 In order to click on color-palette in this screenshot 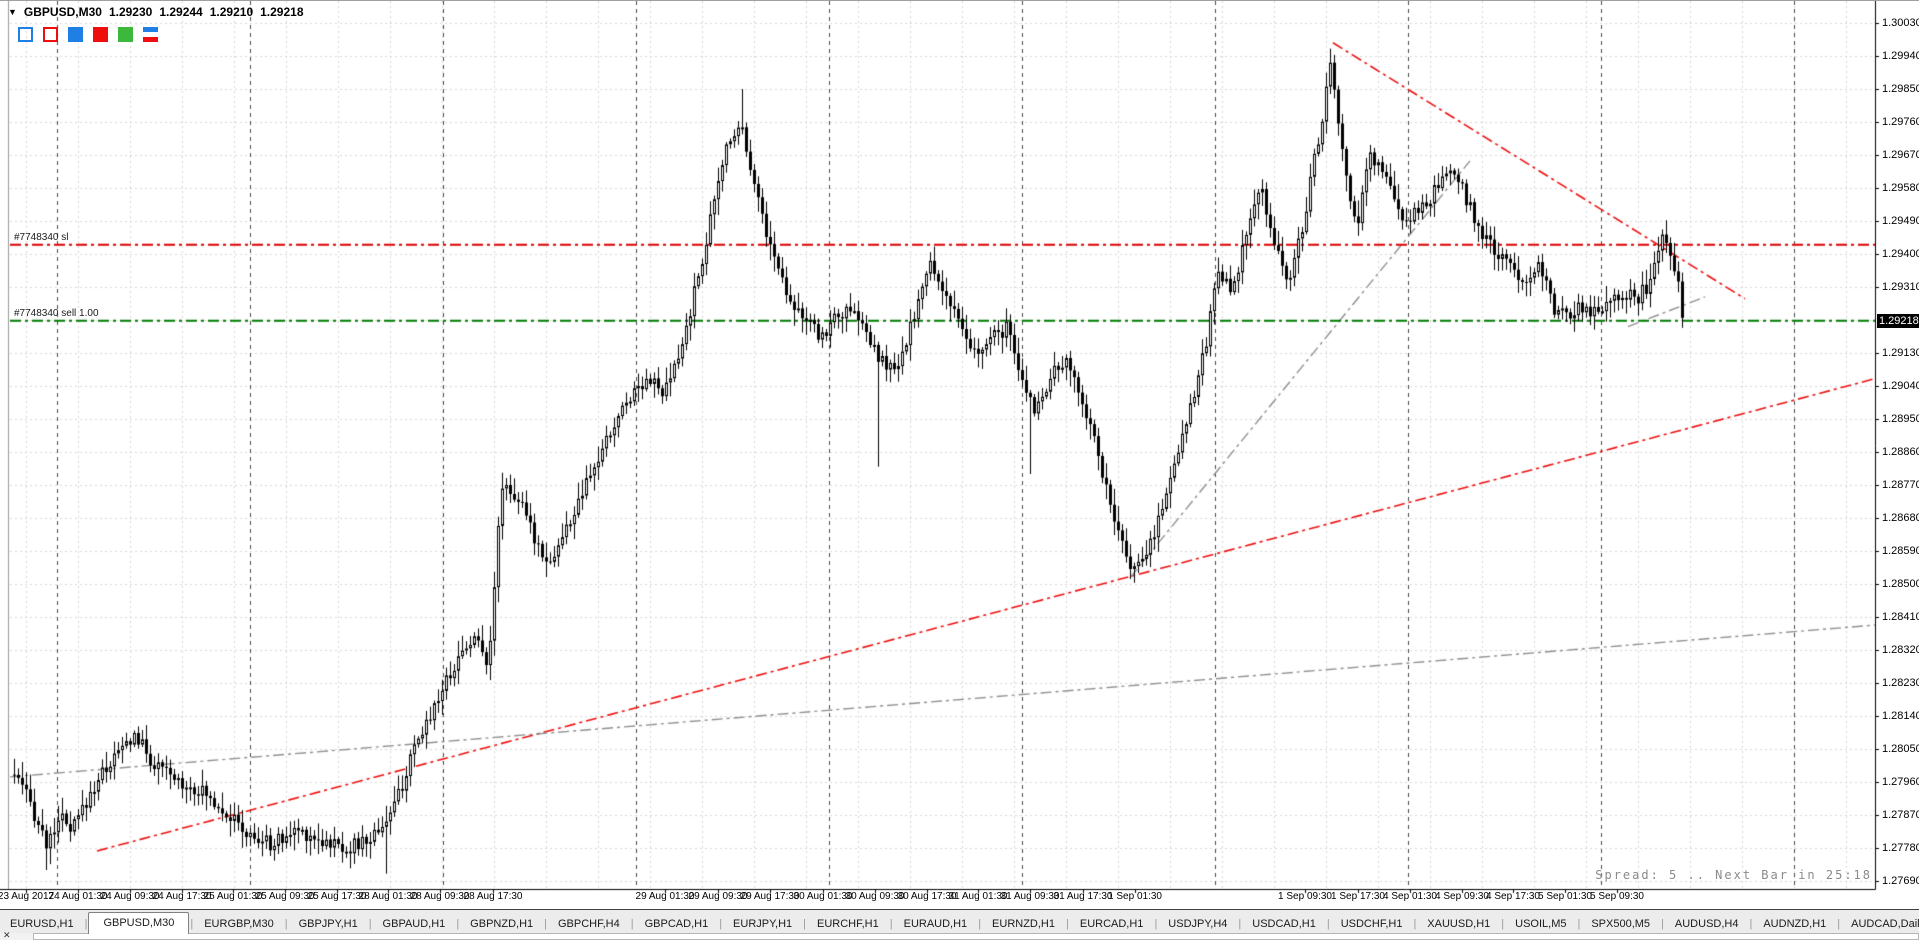, I will do `click(88, 34)`.